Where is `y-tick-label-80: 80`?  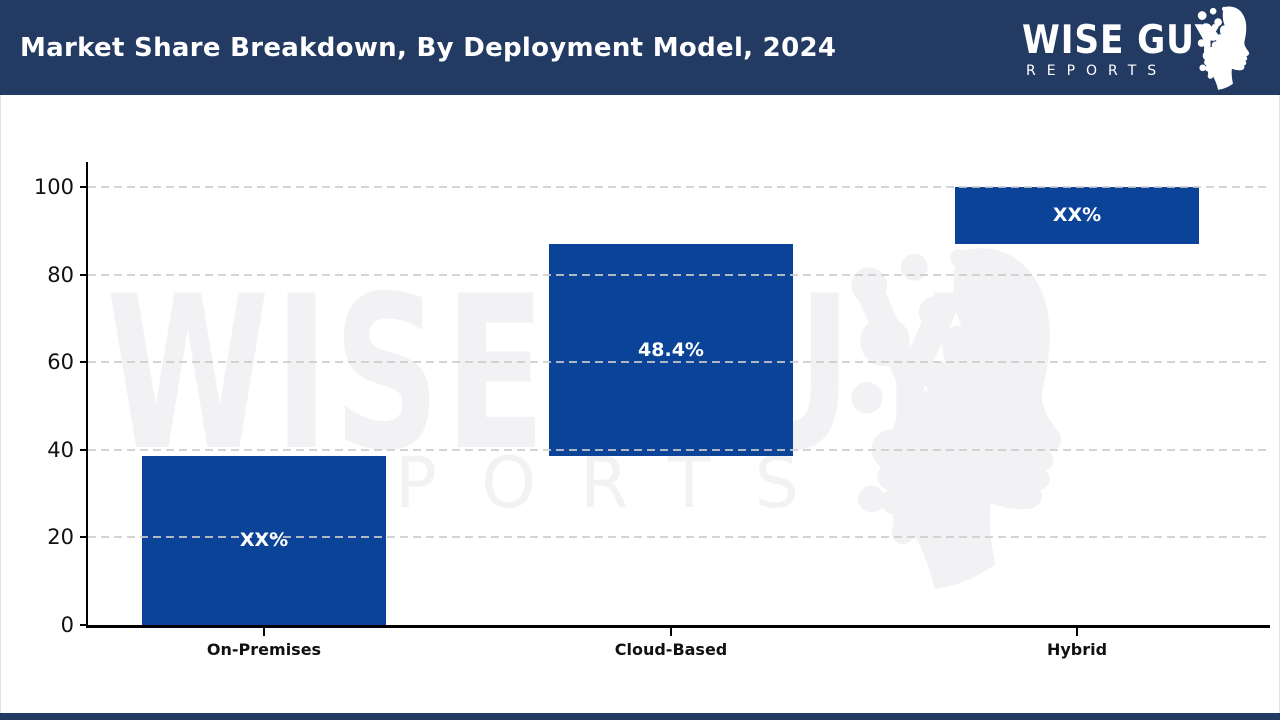 y-tick-label-80: 80 is located at coordinates (60, 274).